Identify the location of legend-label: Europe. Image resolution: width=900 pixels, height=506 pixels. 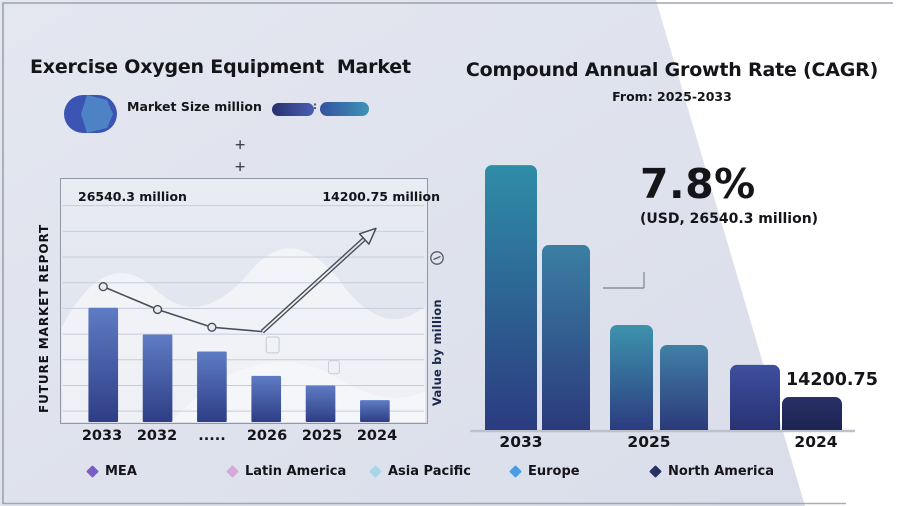
(554, 471).